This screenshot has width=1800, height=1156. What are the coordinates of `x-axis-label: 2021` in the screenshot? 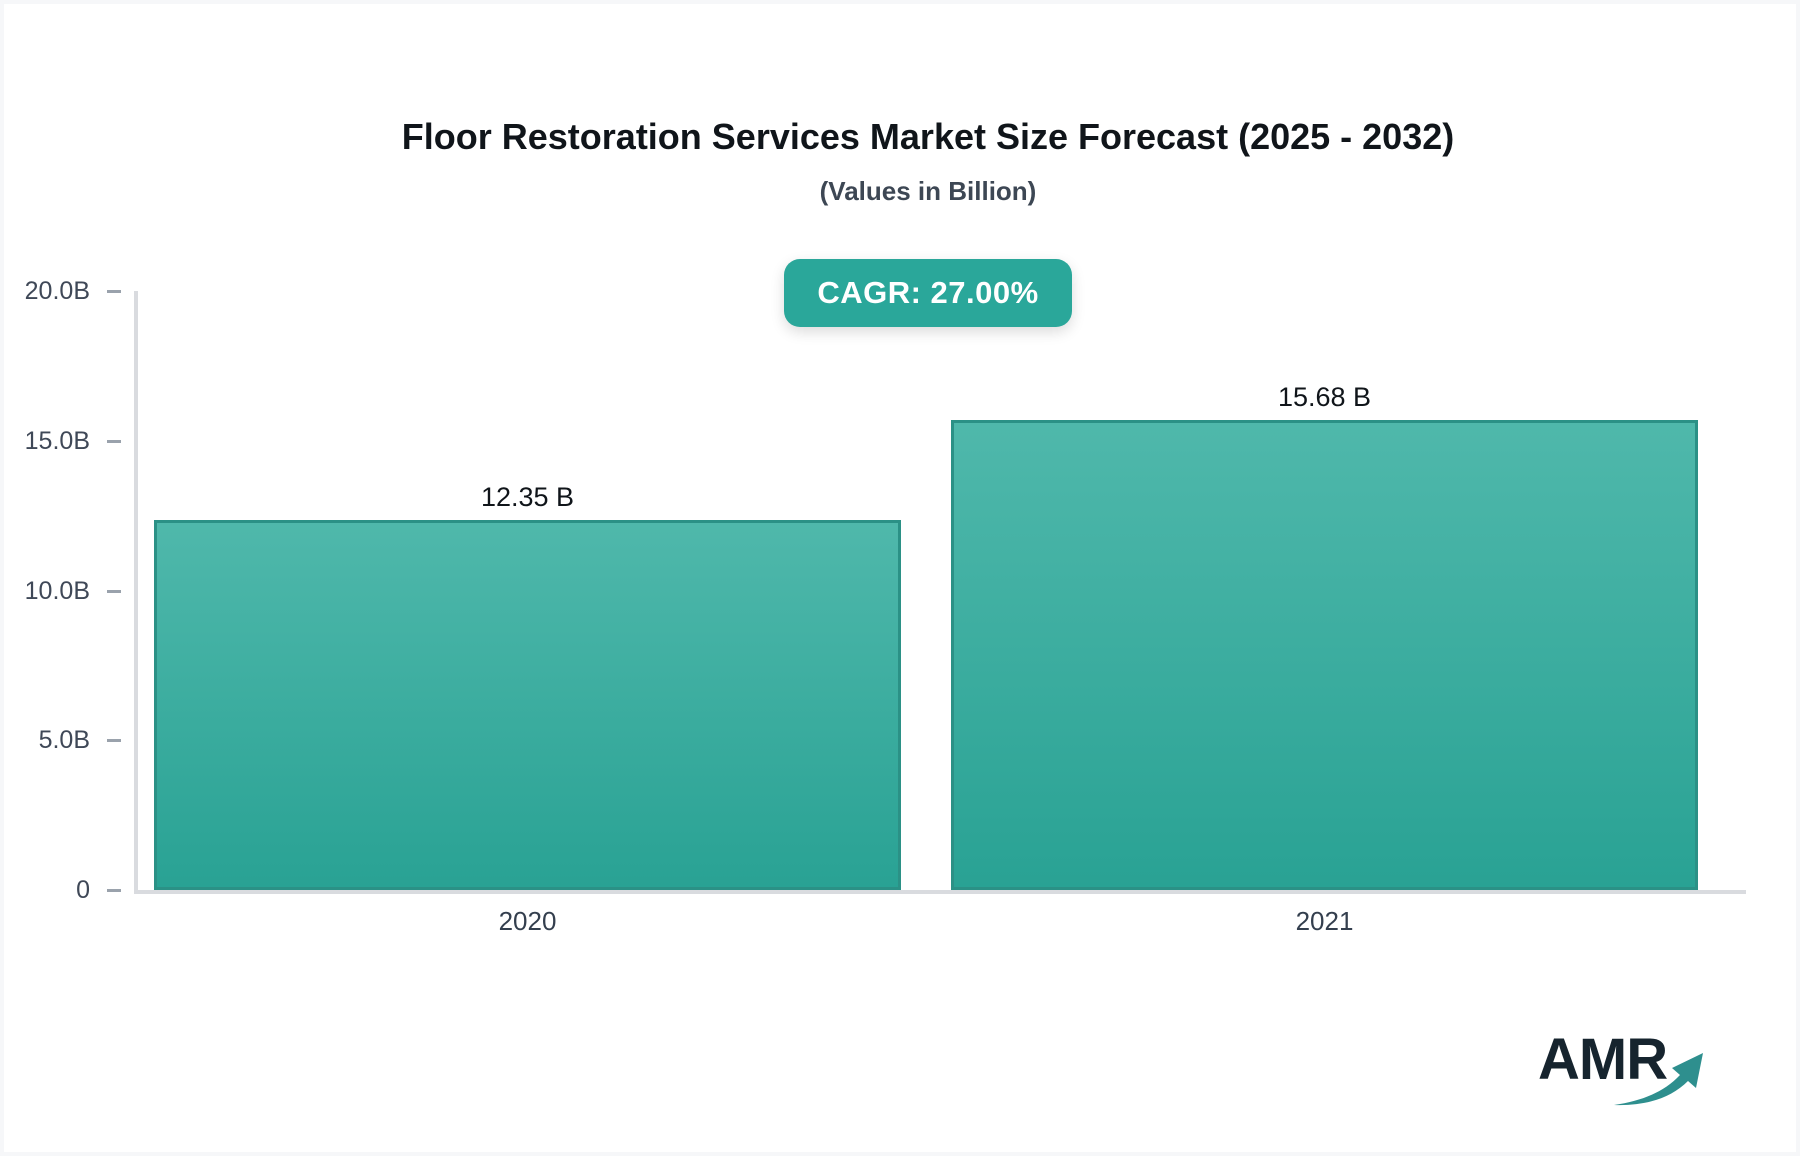 It's located at (1324, 921).